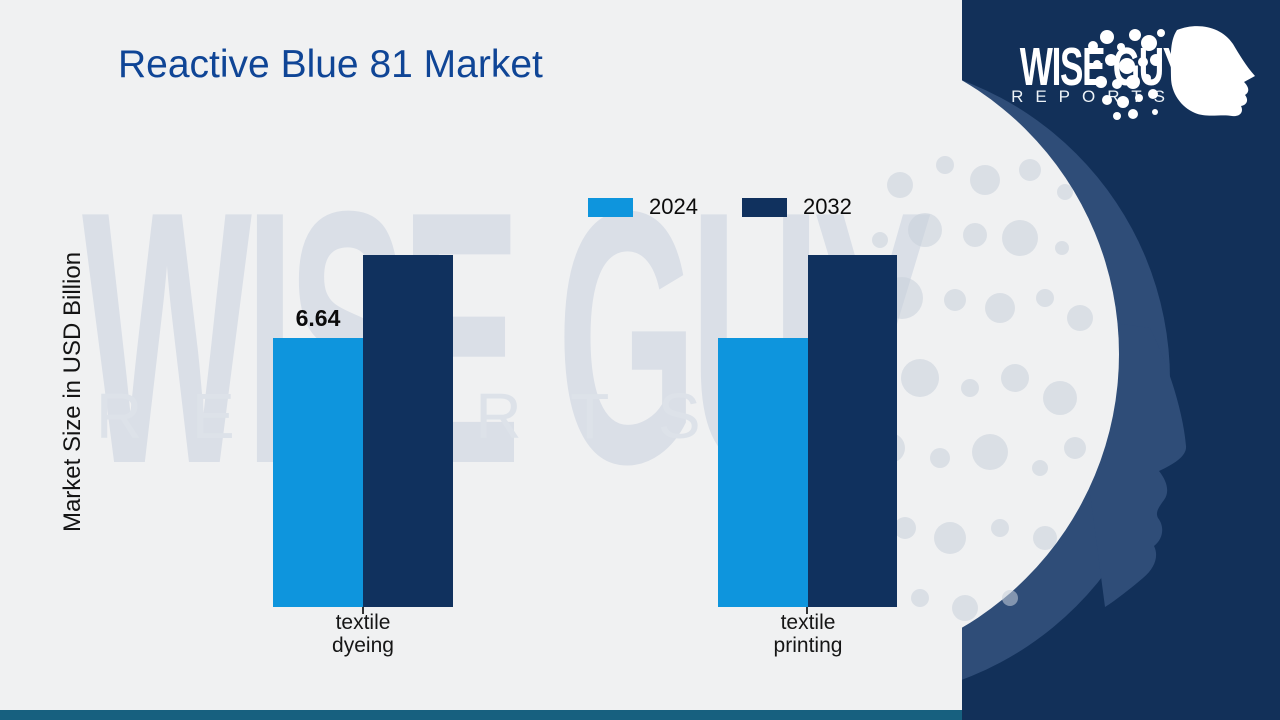 This screenshot has height=720, width=1280. What do you see at coordinates (808, 645) in the screenshot?
I see `category-label-line: printing` at bounding box center [808, 645].